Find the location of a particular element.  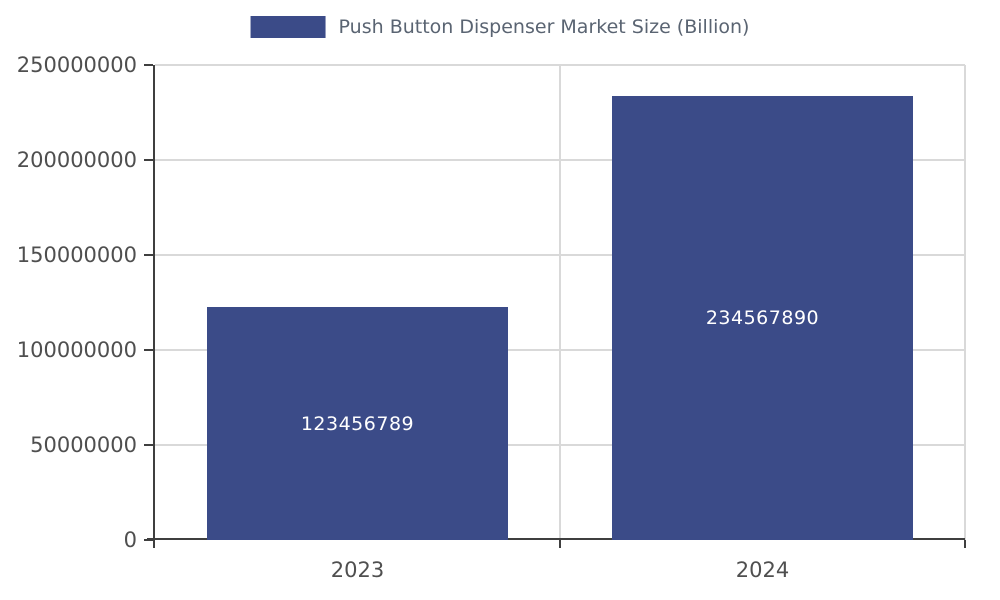

x-tick-label: 2023 is located at coordinates (357, 570).